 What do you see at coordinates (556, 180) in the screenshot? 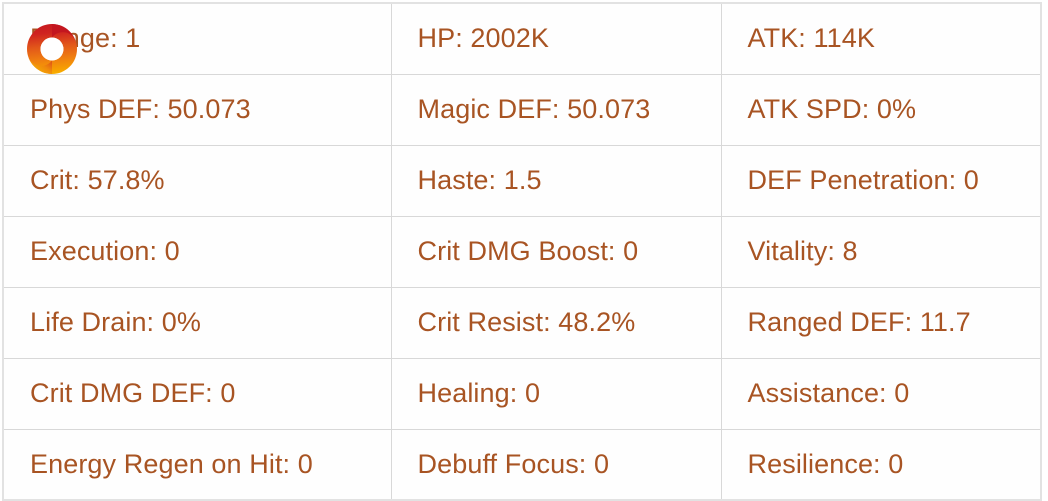
I see `stat-cell-haste: Haste: 1.5` at bounding box center [556, 180].